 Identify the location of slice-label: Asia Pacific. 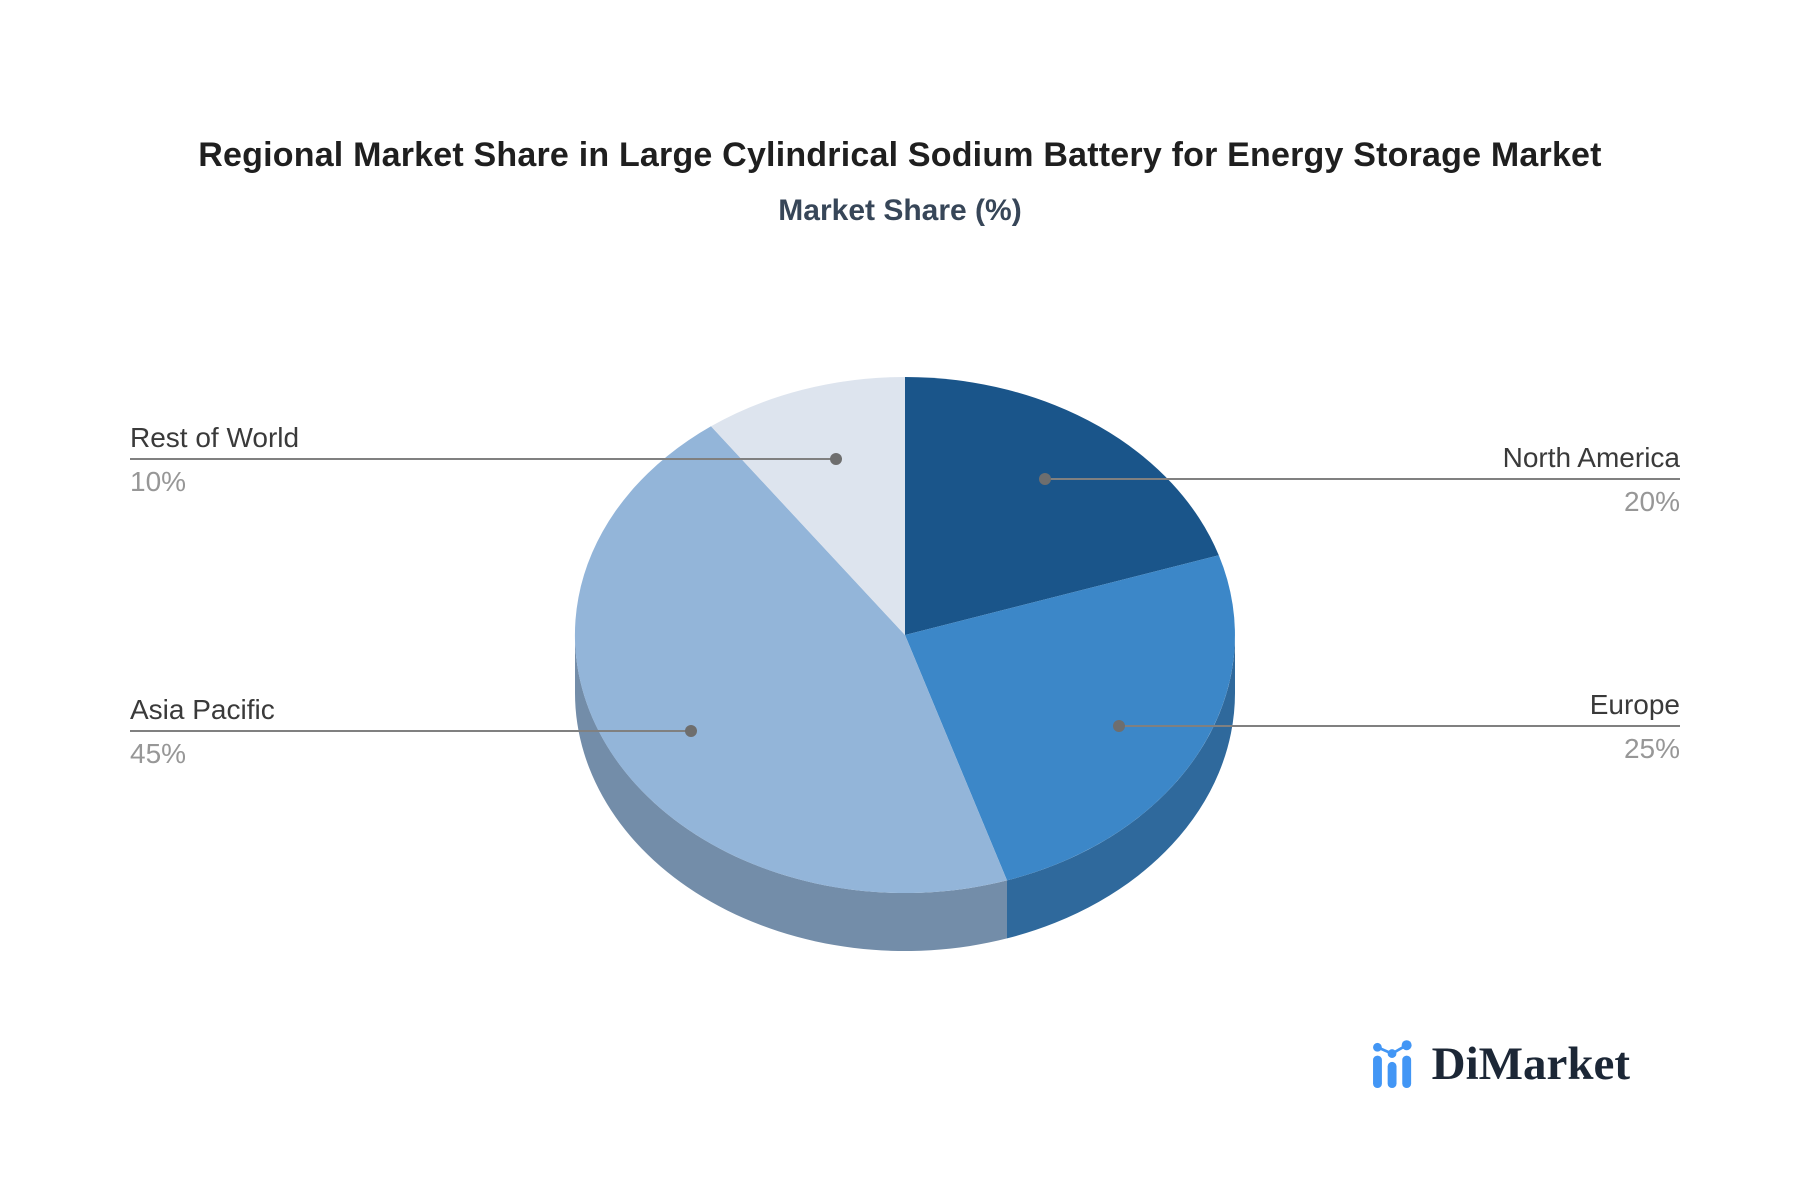
(202, 709).